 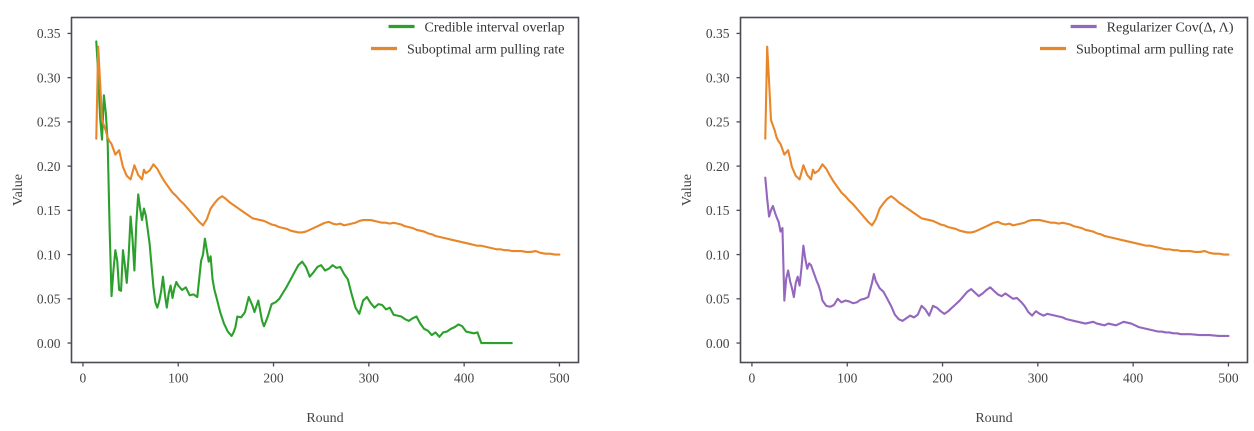 I want to click on right-yaxis-title: Value, so click(x=687, y=190).